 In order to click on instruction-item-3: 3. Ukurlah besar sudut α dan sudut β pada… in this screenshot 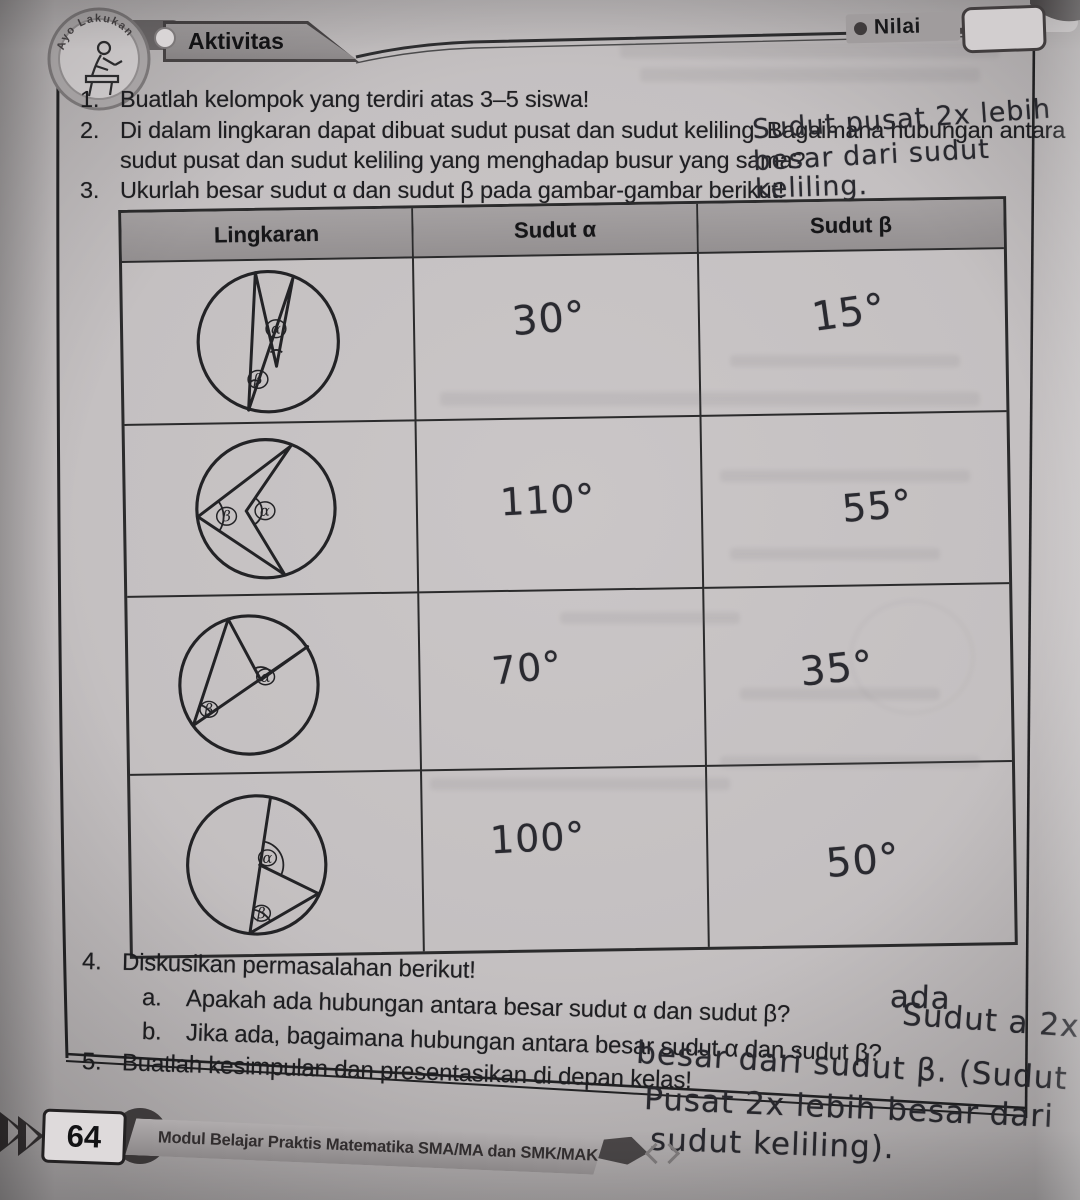, I will do `click(432, 190)`.